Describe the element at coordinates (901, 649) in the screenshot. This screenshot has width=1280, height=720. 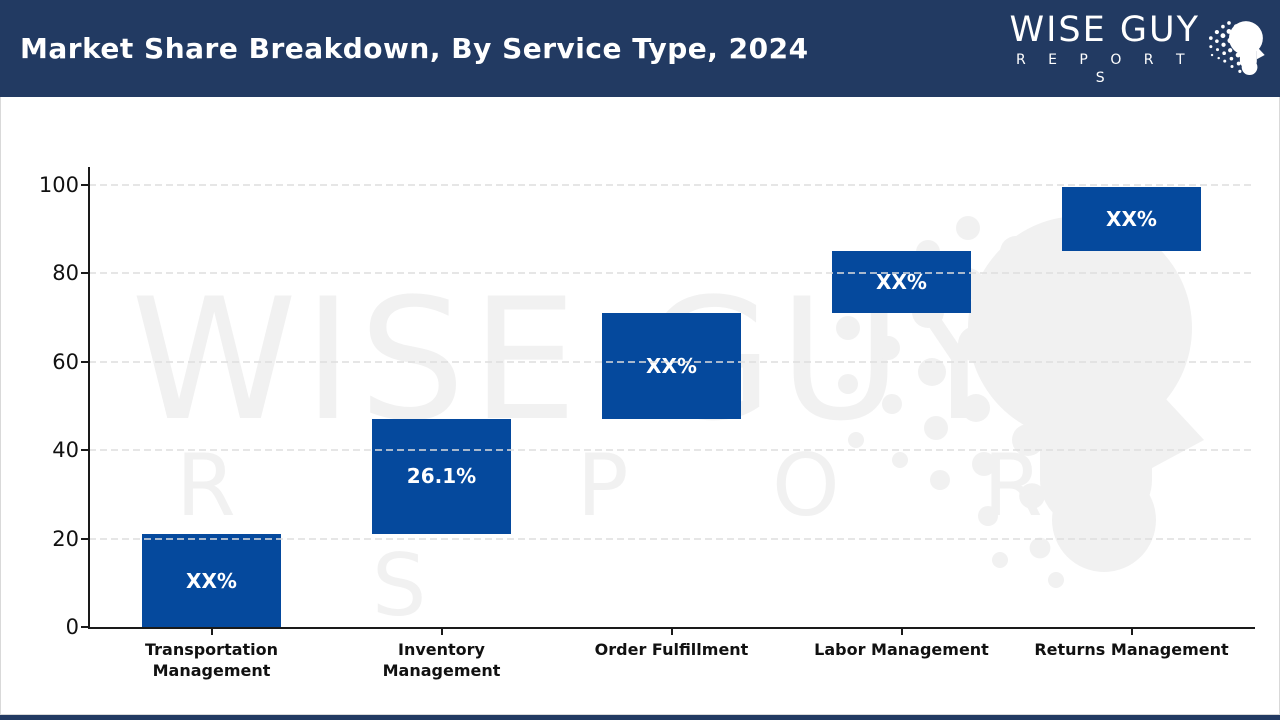
I see `x-category-label: Labor Management` at that location.